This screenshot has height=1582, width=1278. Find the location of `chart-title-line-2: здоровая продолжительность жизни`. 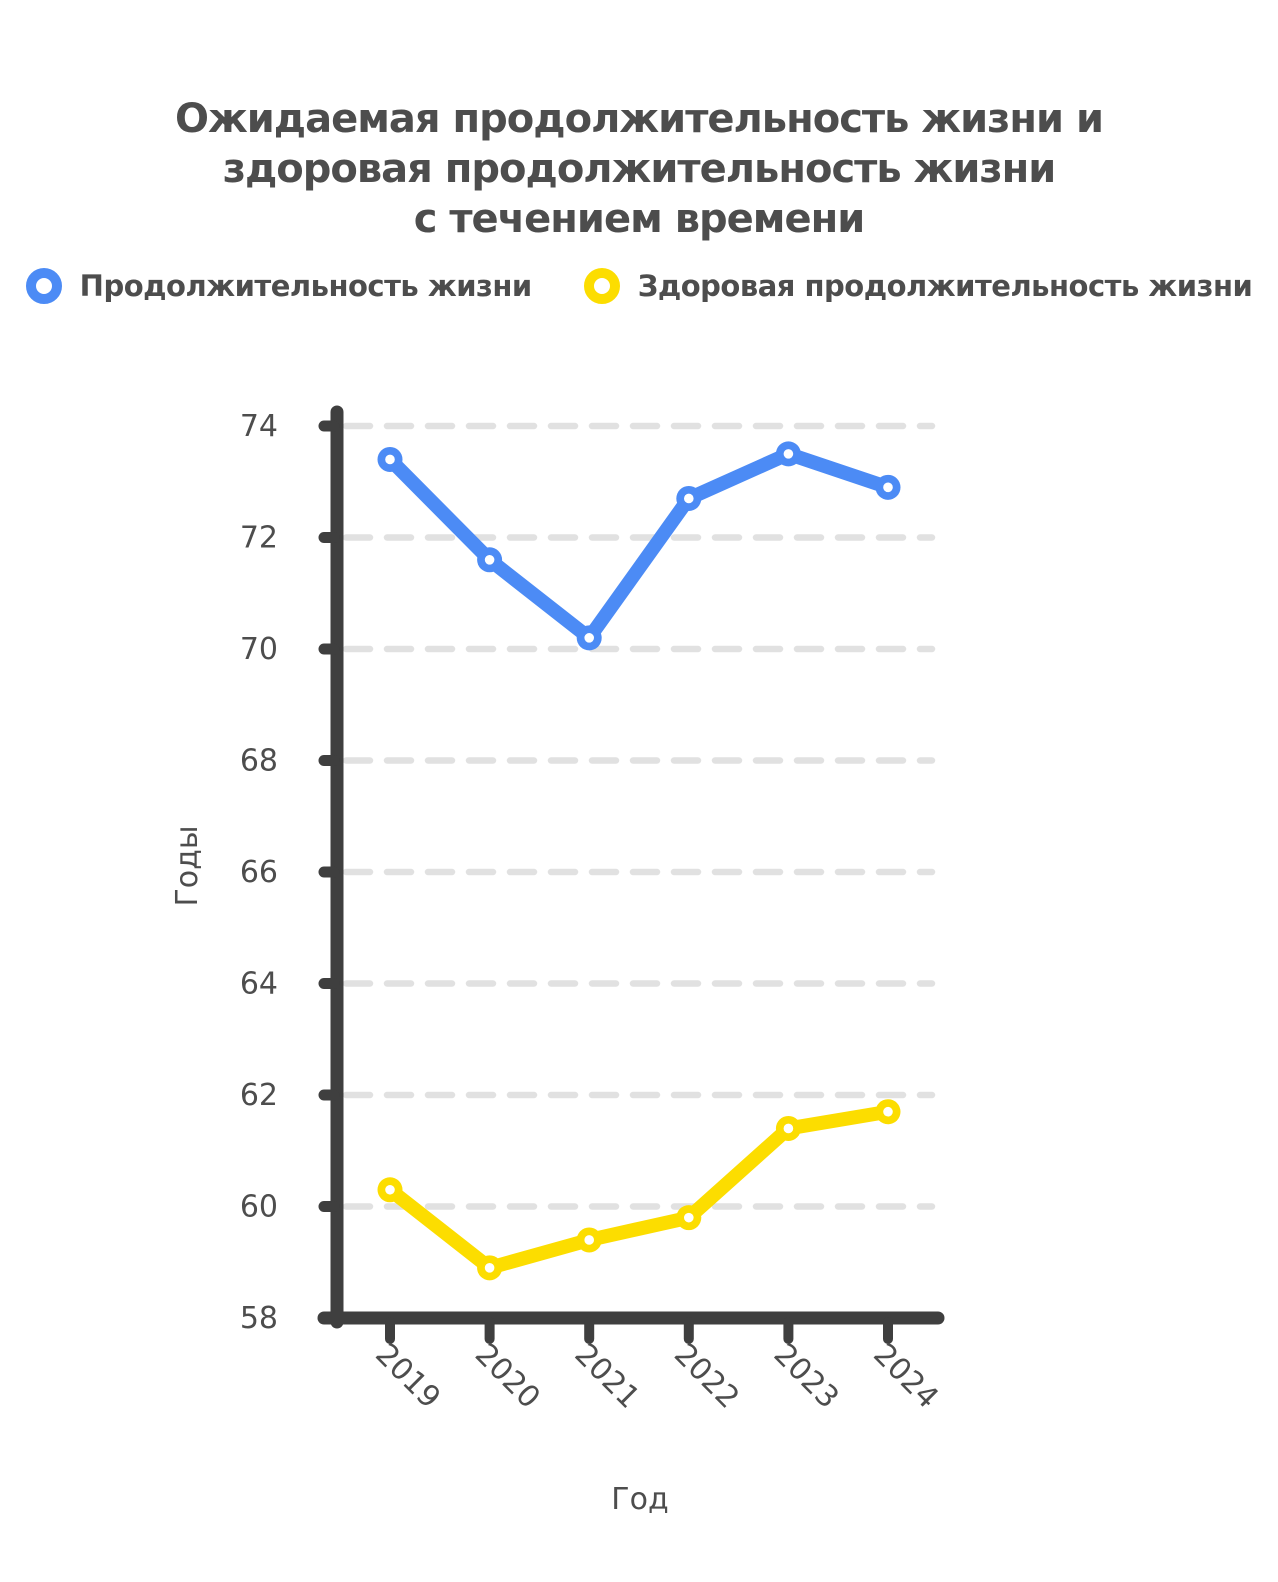

chart-title-line-2: здоровая продолжительность жизни is located at coordinates (639, 169).